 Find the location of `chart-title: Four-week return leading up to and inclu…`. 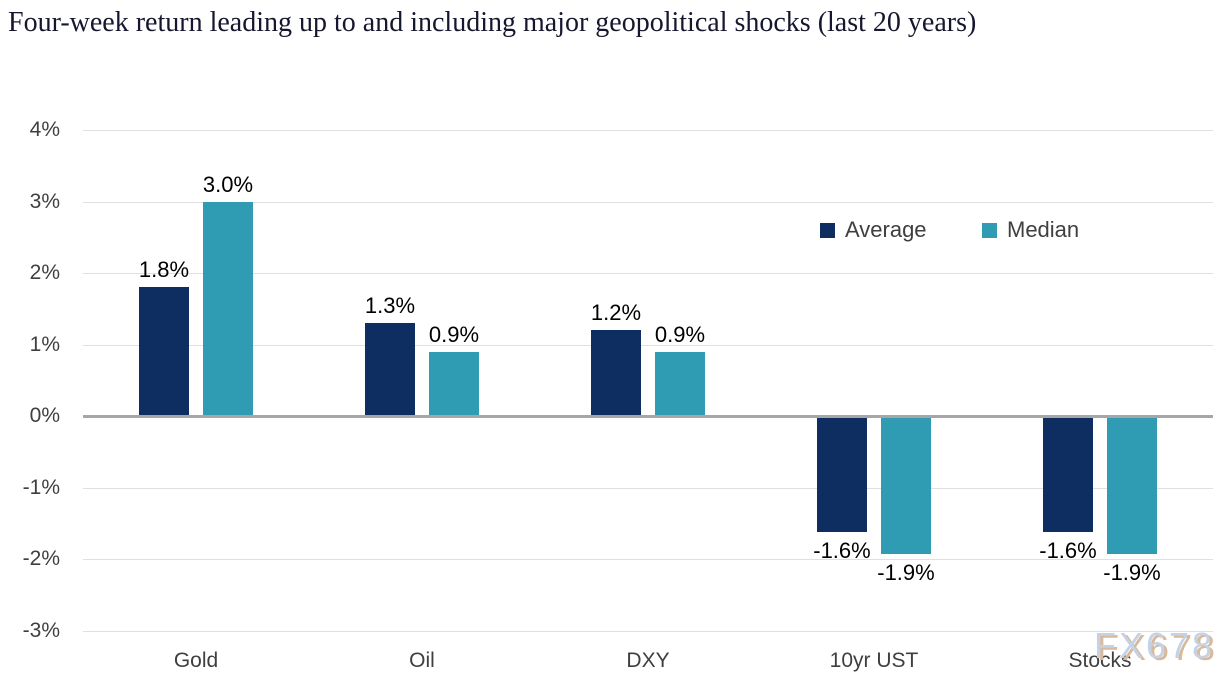

chart-title: Four-week return leading up to and inclu… is located at coordinates (492, 22).